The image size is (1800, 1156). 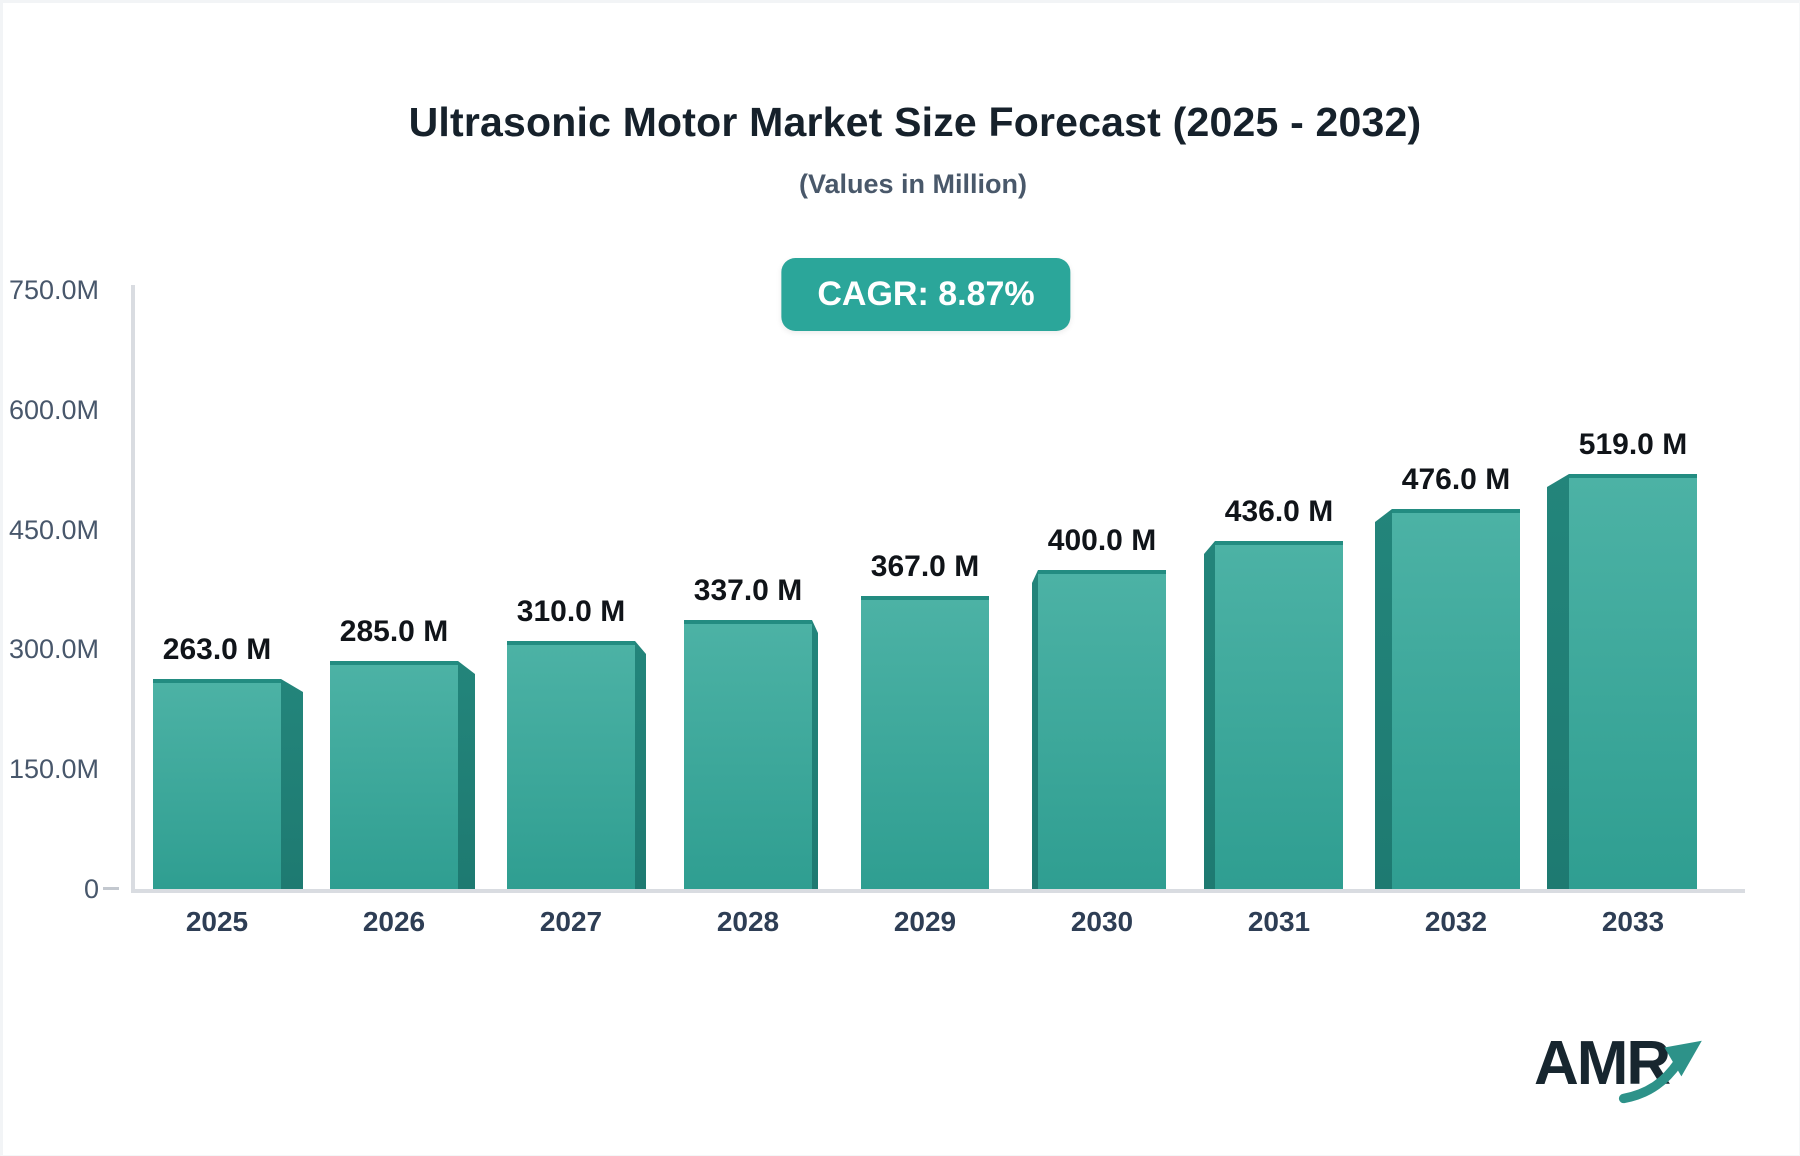 I want to click on bar-value-label-2027: 310.0 M, so click(x=571, y=611).